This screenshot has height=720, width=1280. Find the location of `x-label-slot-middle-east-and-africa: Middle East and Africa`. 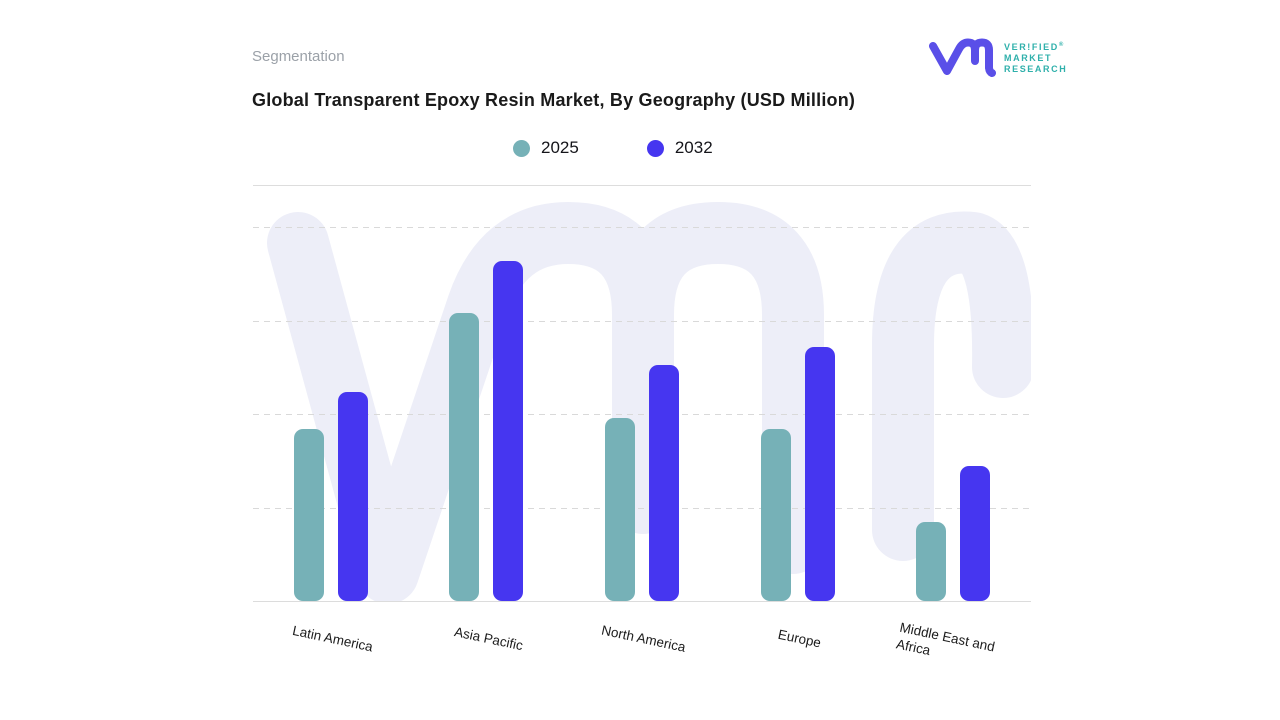

x-label-slot-middle-east-and-africa: Middle East and Africa is located at coordinates (953, 642).